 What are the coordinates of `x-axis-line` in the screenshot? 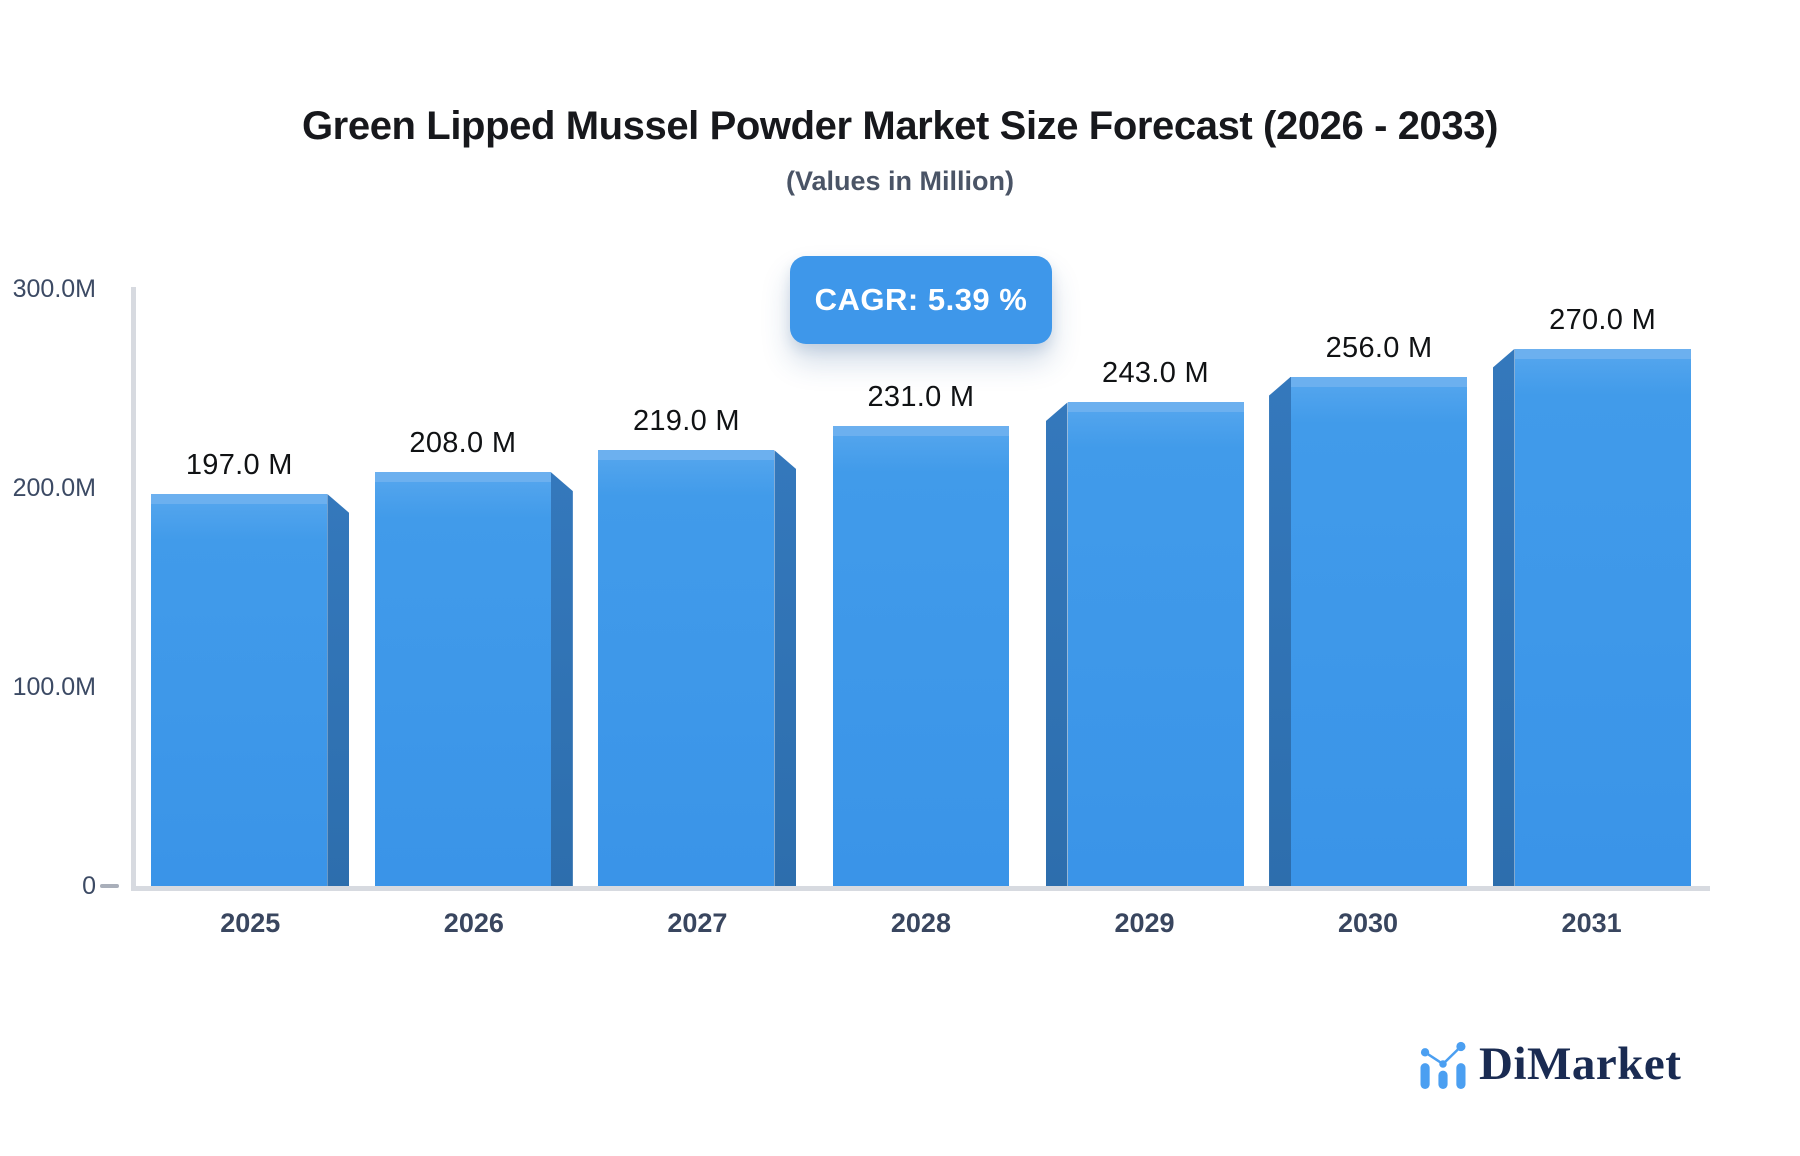 It's located at (920, 888).